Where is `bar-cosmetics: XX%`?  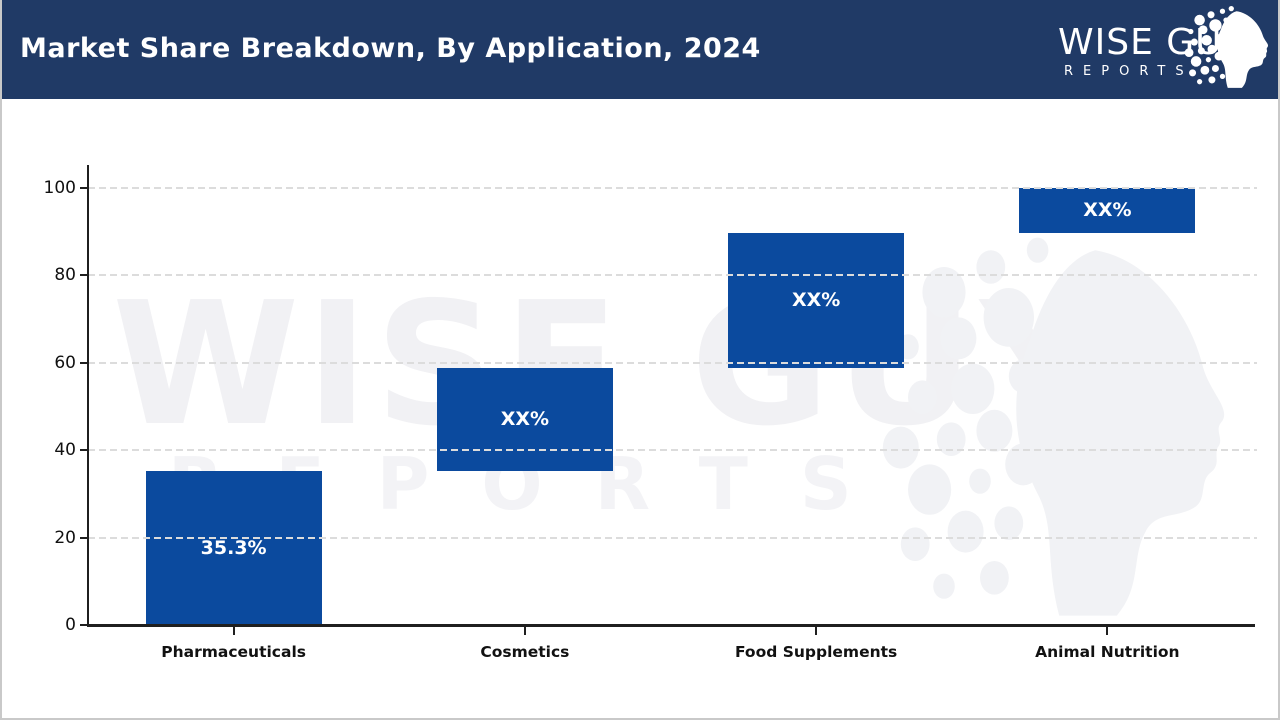 bar-cosmetics: XX% is located at coordinates (524, 419).